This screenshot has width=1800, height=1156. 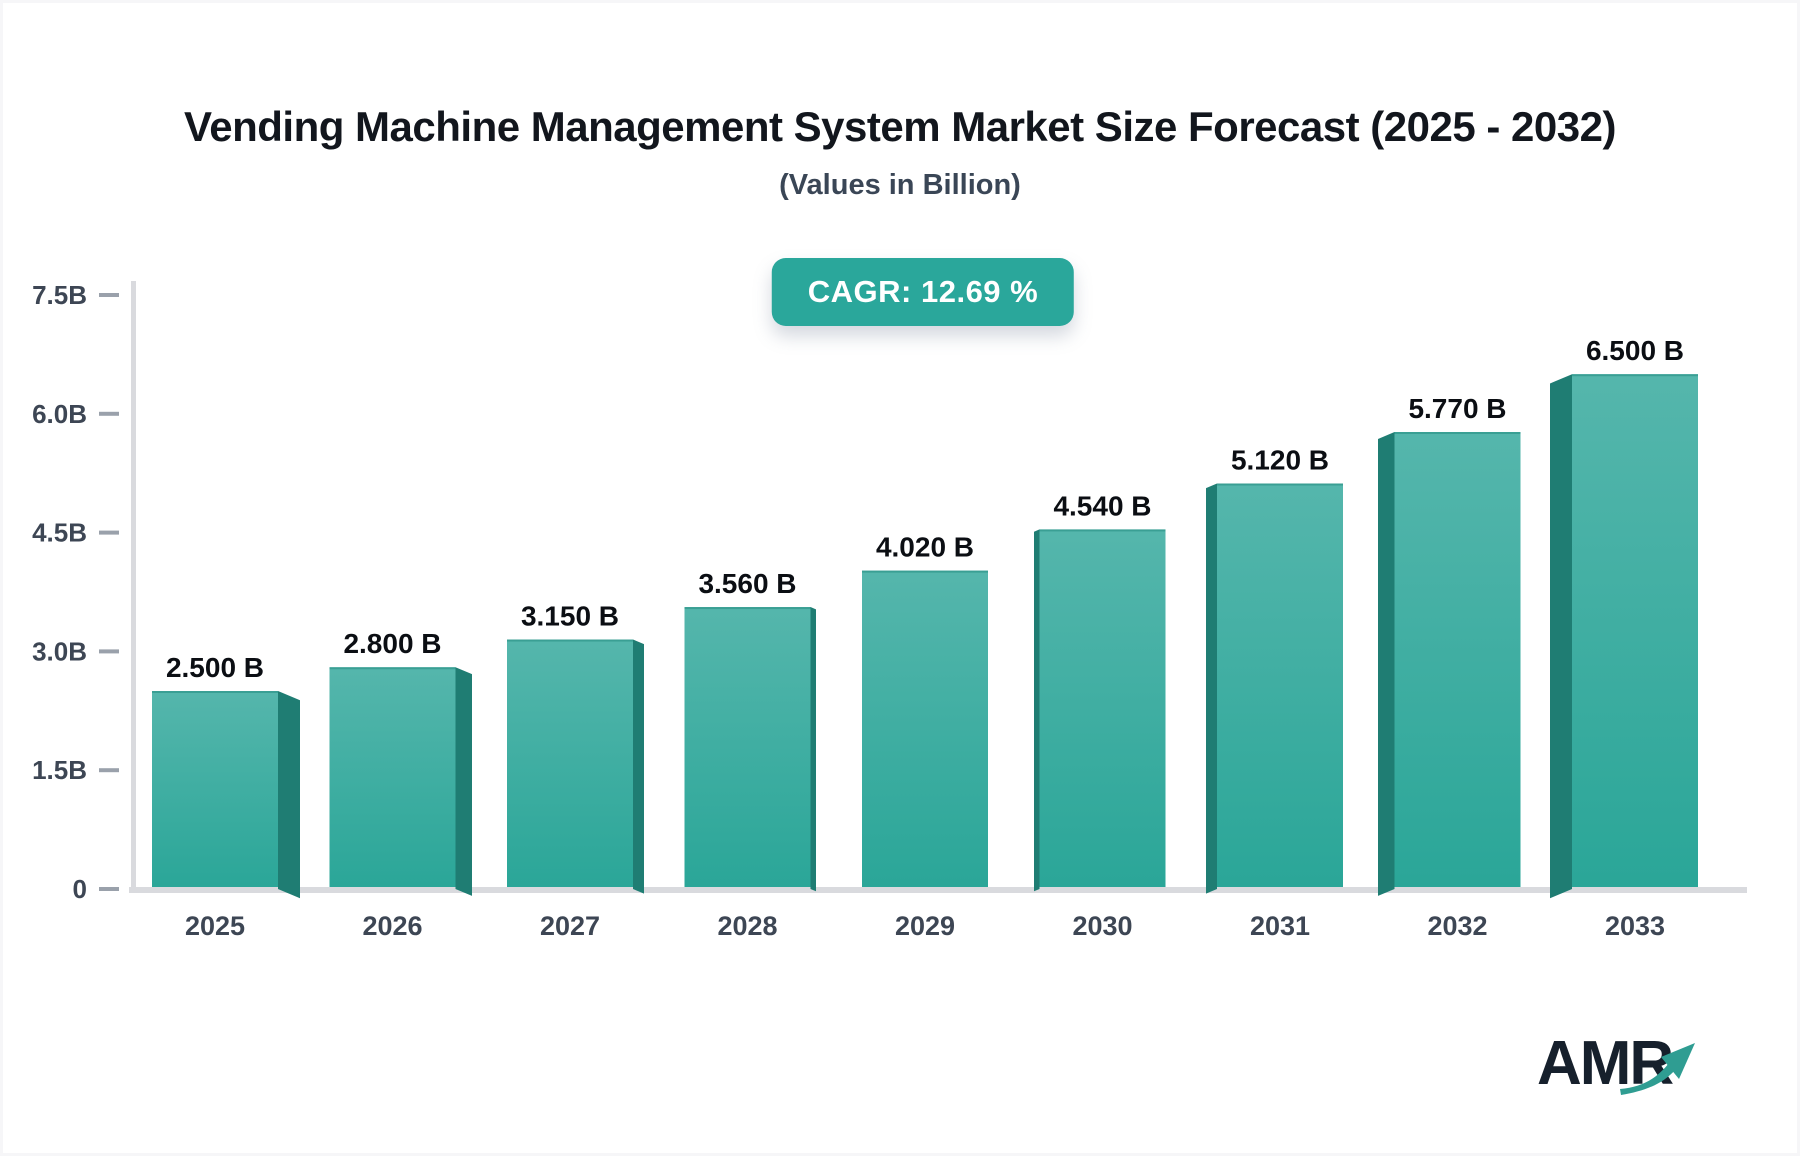 I want to click on bar-value-label: 3.560 B, so click(x=747, y=583).